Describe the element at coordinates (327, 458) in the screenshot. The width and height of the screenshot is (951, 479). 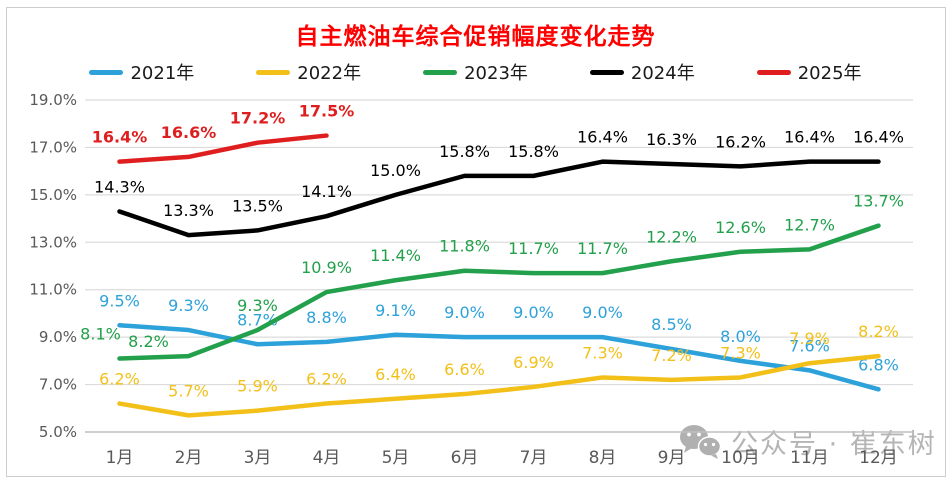
I see `x-axis-tick-label: 4月` at that location.